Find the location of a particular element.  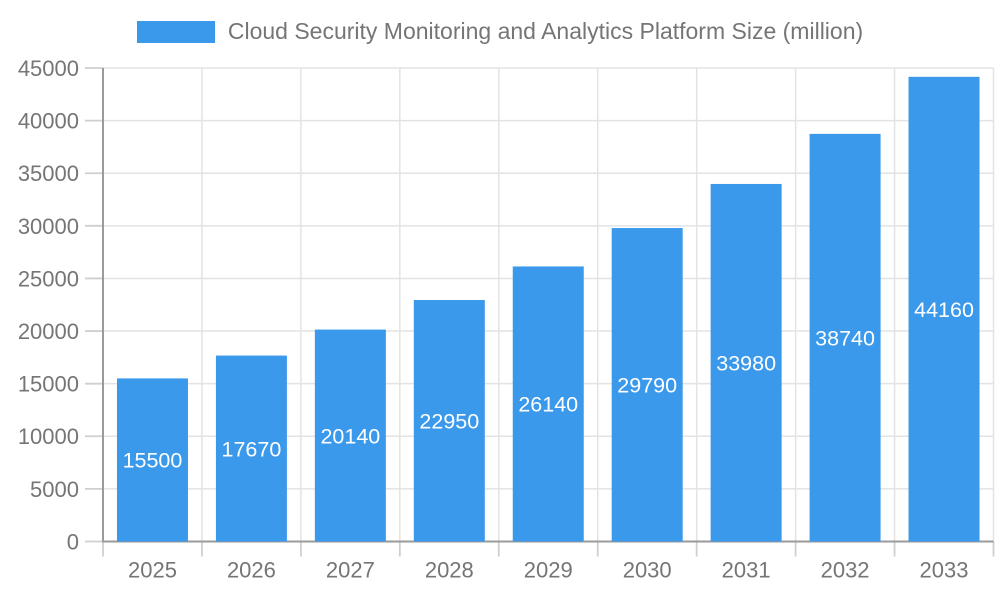

x-axis-label: 2030 is located at coordinates (647, 570).